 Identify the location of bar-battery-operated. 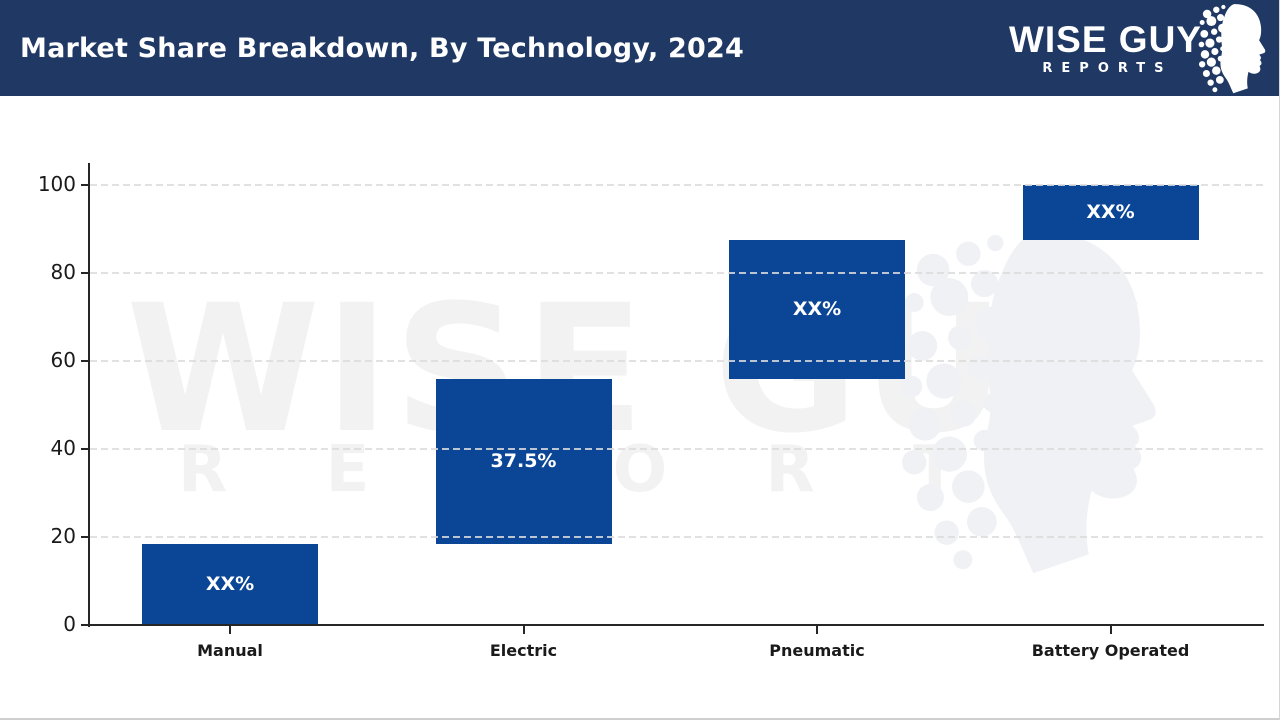
(1110, 212).